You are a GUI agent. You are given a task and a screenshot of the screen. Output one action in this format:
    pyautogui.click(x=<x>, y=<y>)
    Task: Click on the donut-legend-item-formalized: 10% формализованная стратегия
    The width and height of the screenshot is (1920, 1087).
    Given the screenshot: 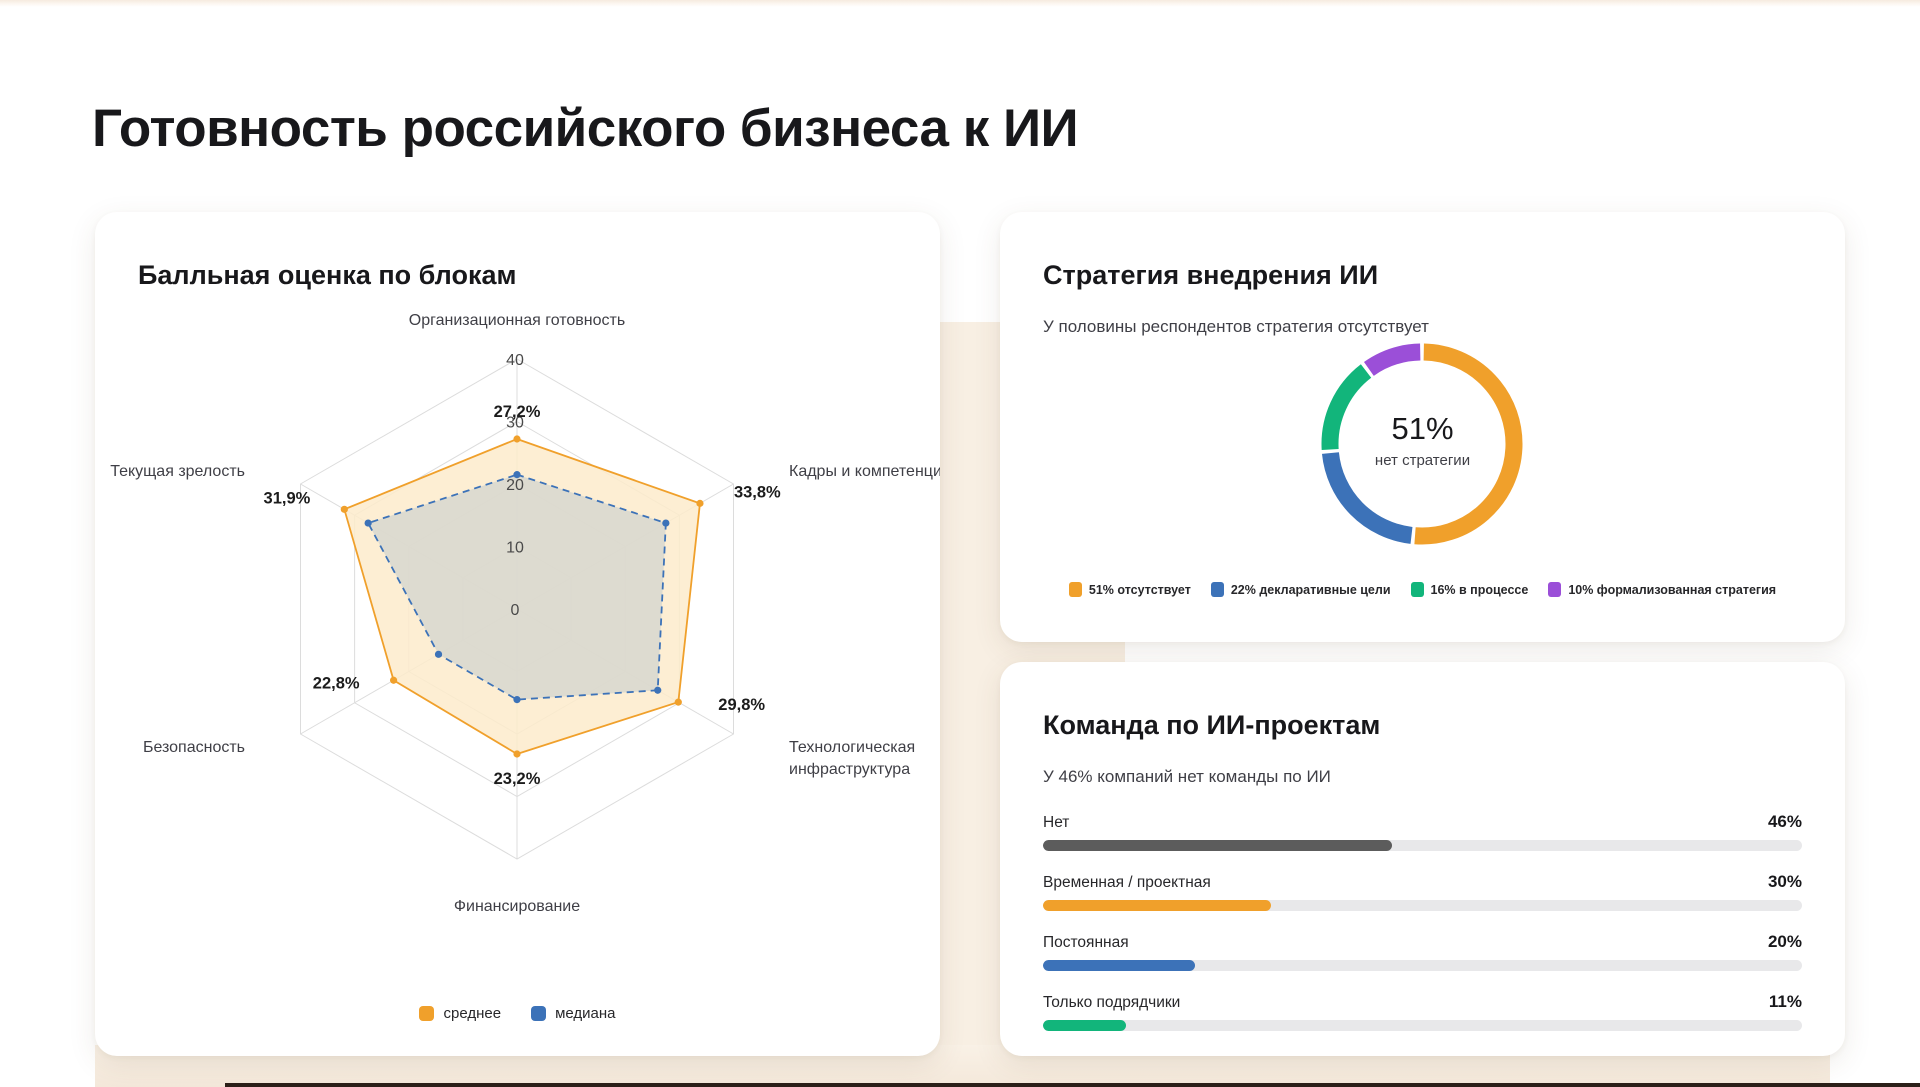 What is the action you would take?
    pyautogui.click(x=1662, y=589)
    